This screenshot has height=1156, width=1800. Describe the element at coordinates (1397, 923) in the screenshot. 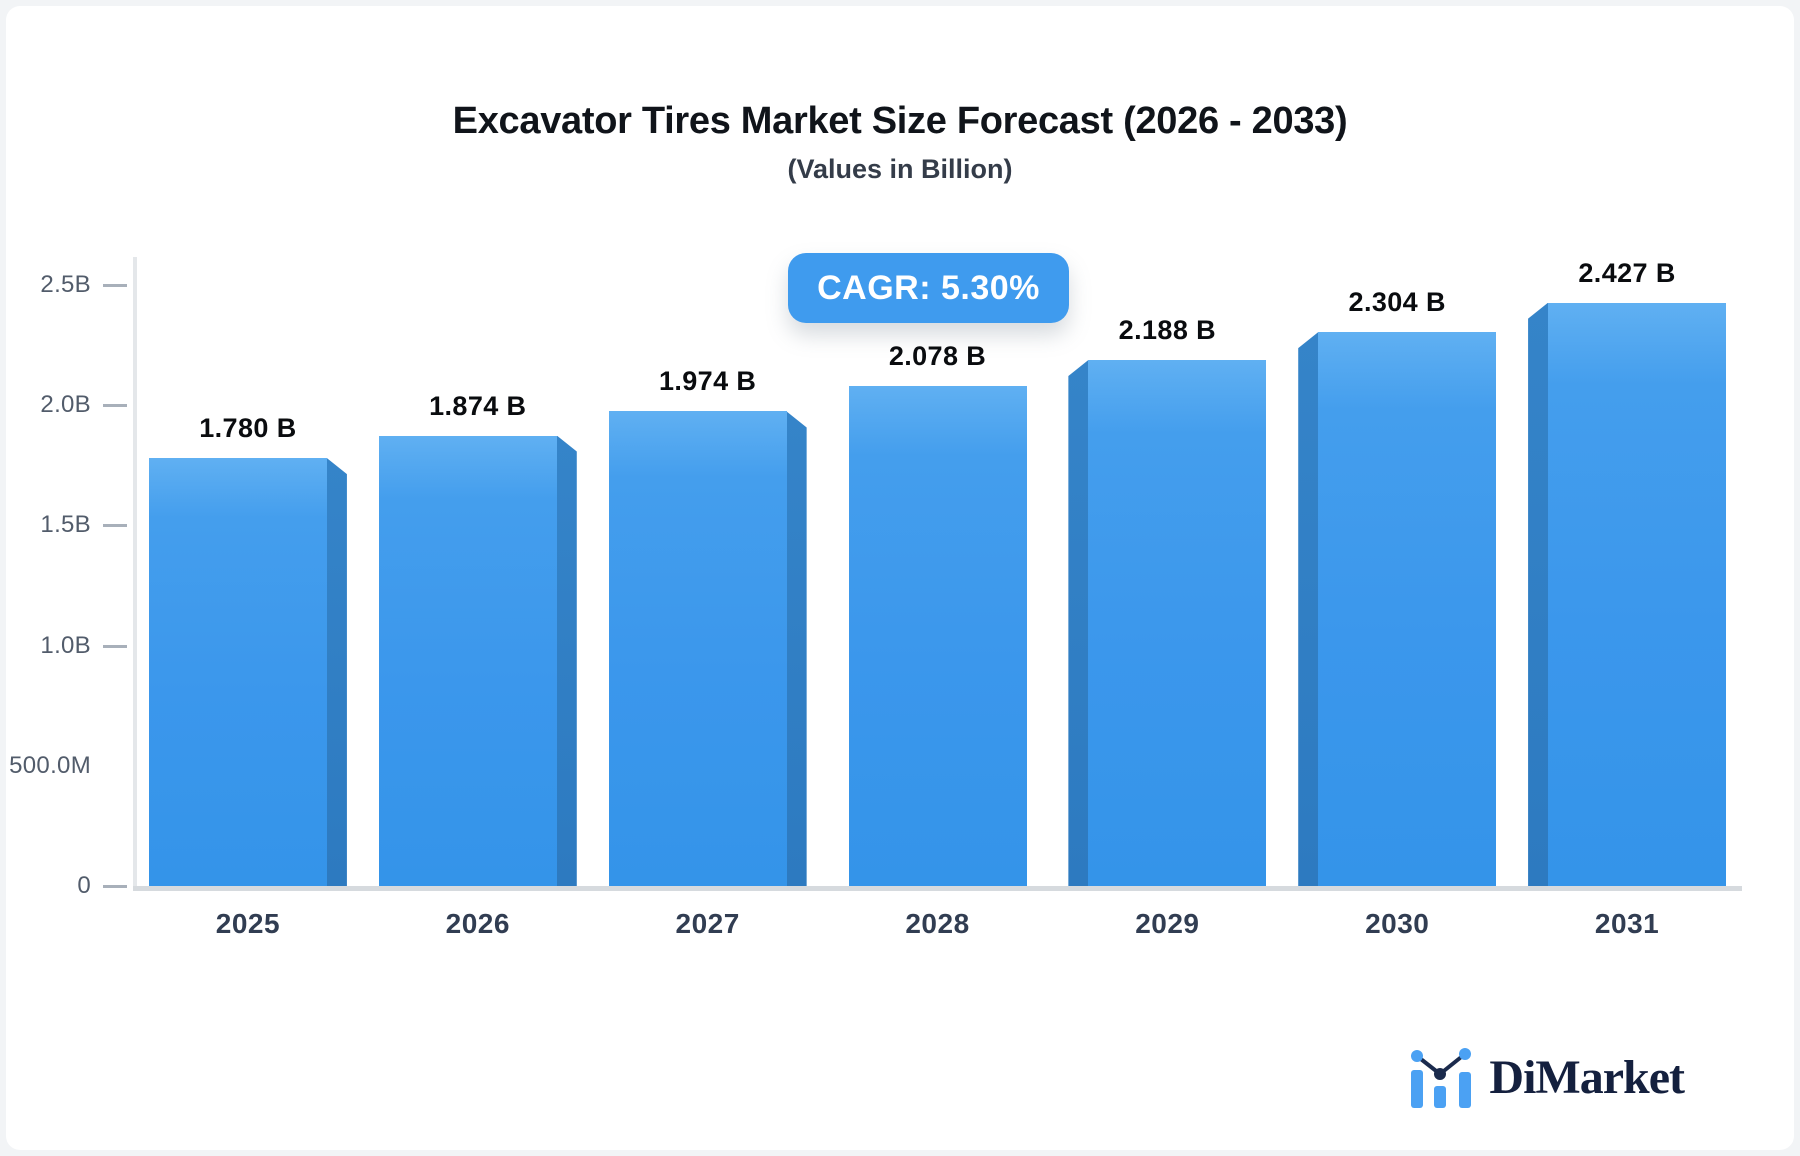

I see `x-axis-label: 2030` at that location.